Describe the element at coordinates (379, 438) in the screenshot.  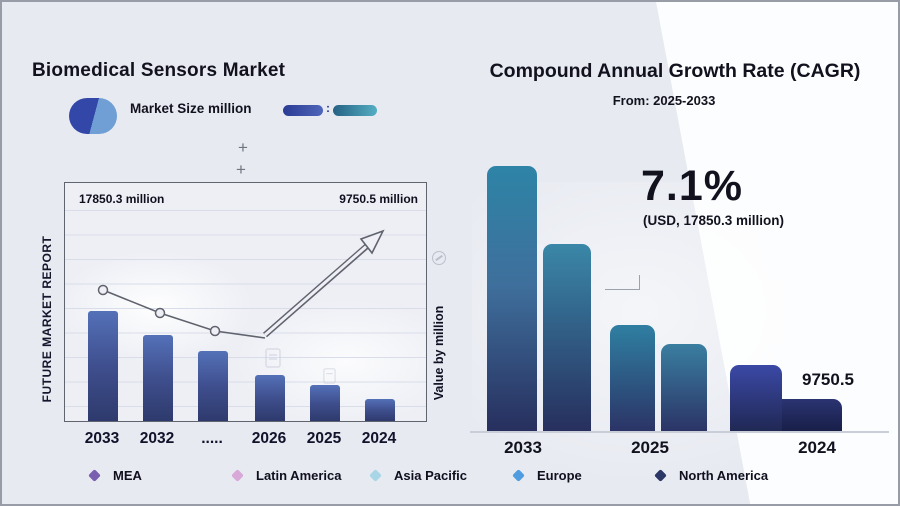
I see `x-tick-2024: 2024` at that location.